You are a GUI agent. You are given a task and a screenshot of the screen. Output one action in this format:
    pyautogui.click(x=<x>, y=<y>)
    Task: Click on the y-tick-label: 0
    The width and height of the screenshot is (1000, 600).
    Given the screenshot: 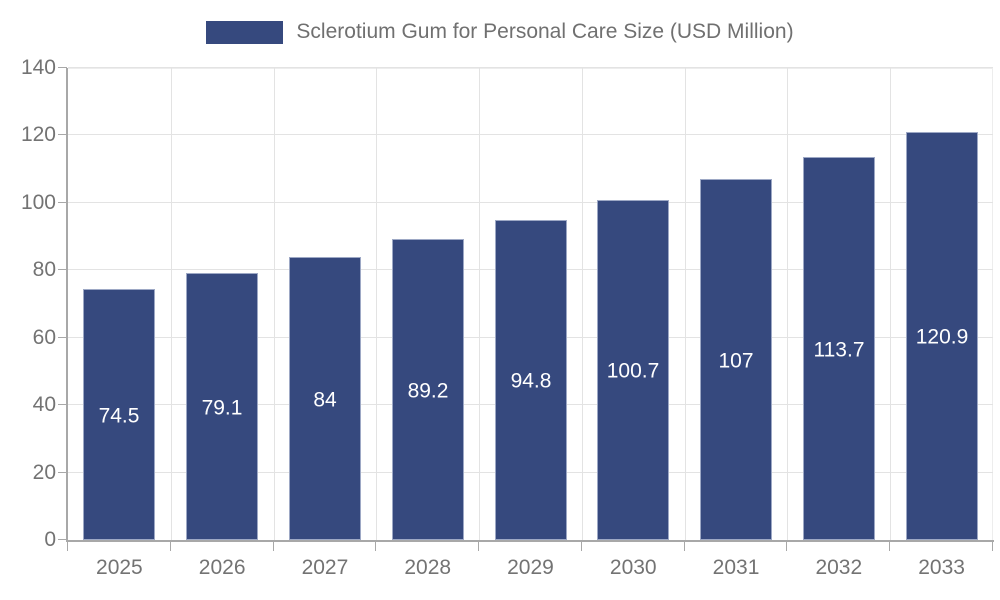 What is the action you would take?
    pyautogui.click(x=50, y=539)
    